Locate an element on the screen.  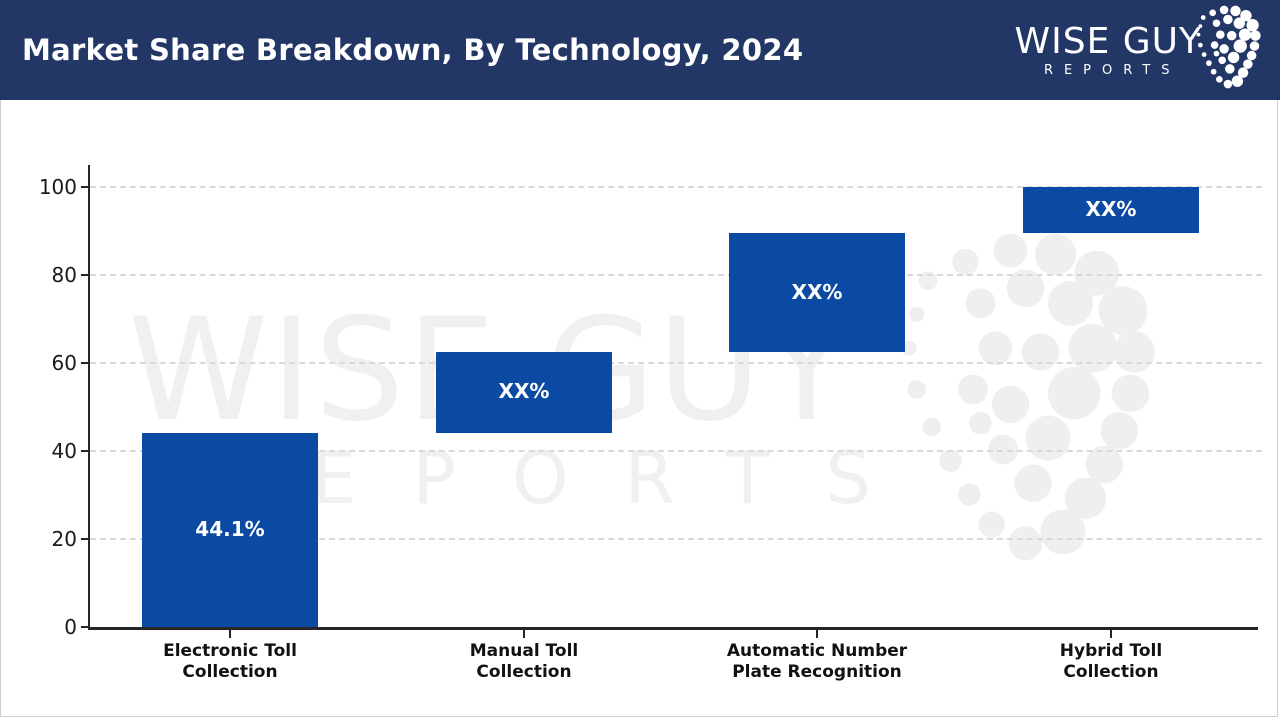
y-tick-label: 60 is located at coordinates (64, 363).